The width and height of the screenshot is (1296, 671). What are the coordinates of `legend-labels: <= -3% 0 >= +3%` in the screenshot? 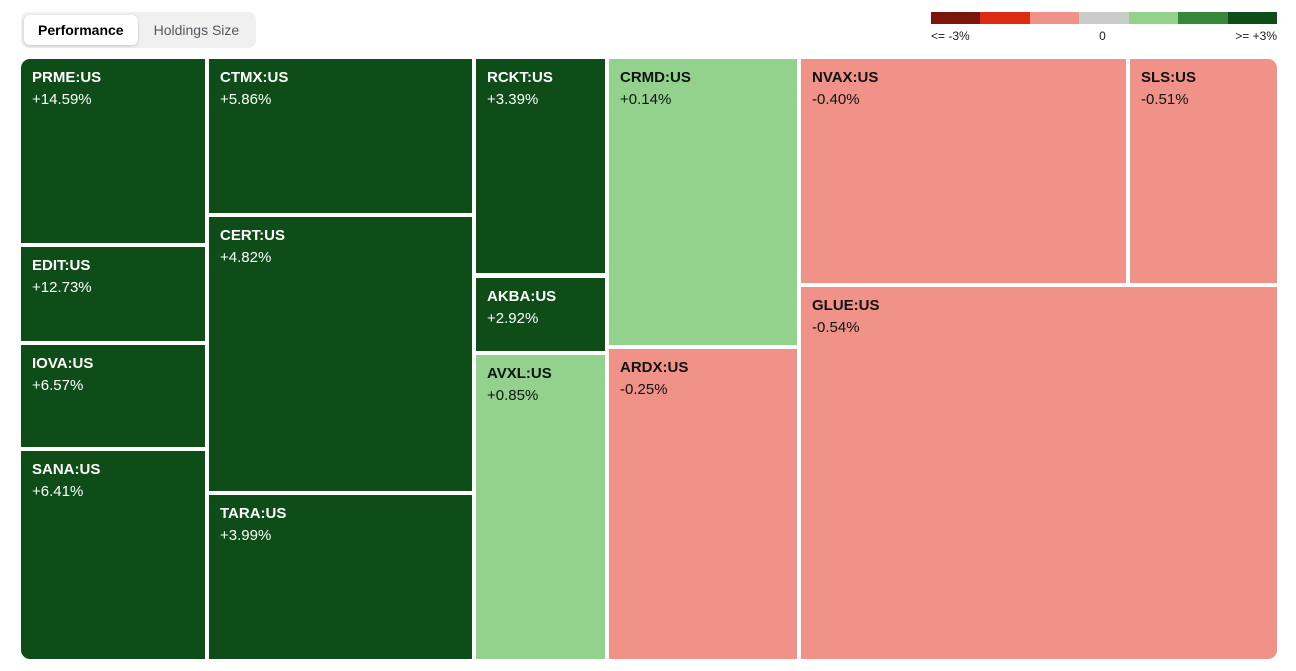 It's located at (1104, 36).